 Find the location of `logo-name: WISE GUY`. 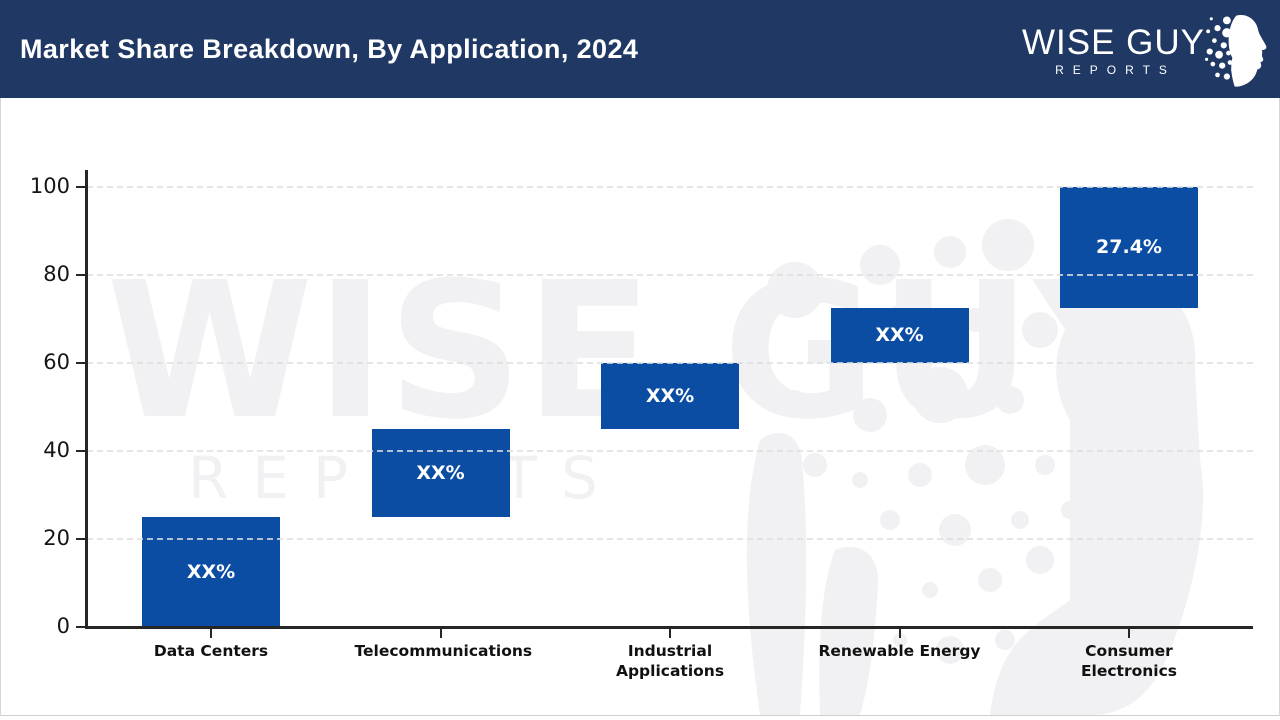

logo-name: WISE GUY is located at coordinates (1114, 42).